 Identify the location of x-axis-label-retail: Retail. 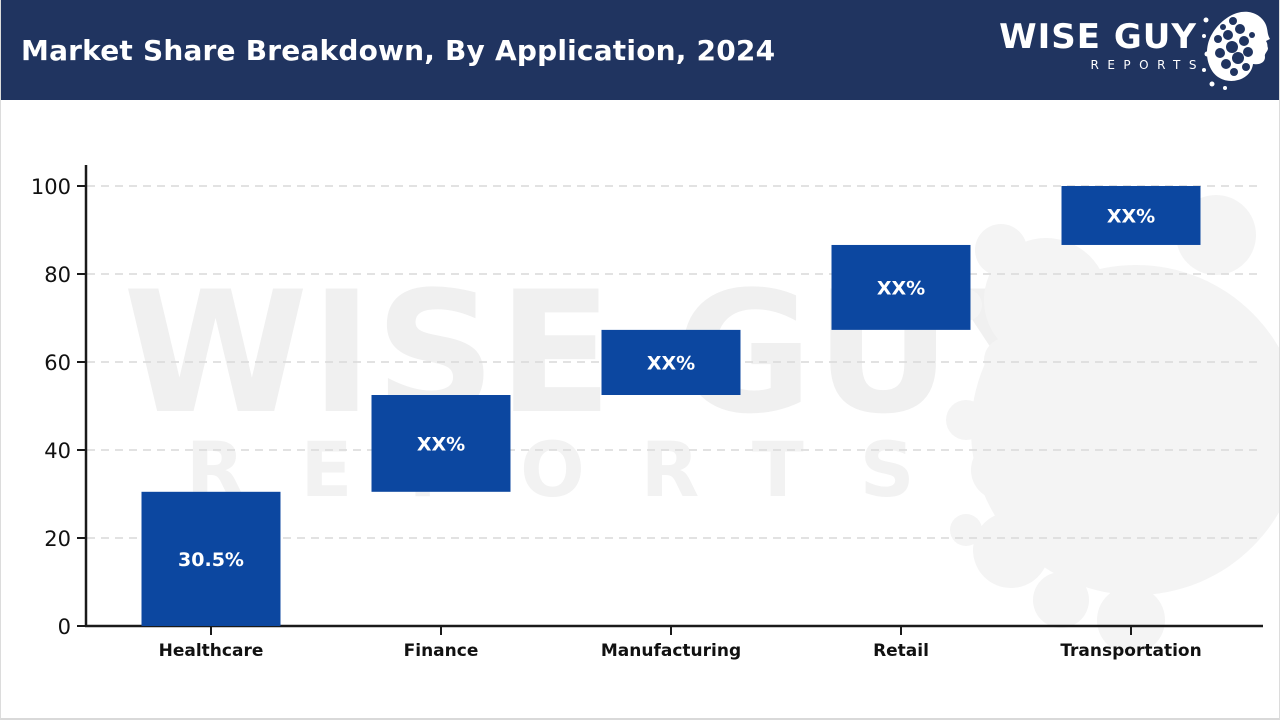
(901, 651).